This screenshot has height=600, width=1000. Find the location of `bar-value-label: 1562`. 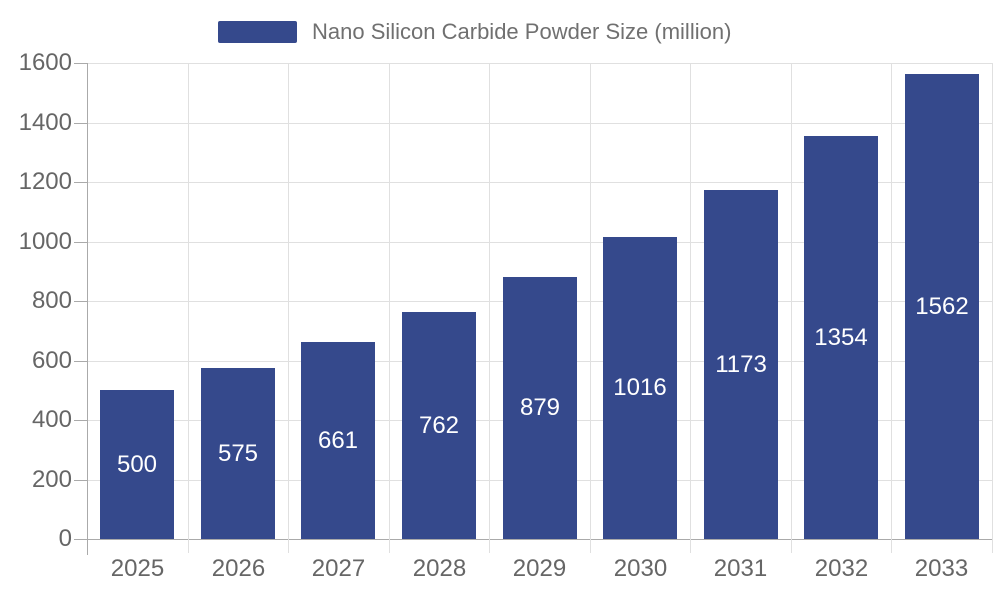

bar-value-label: 1562 is located at coordinates (942, 306).